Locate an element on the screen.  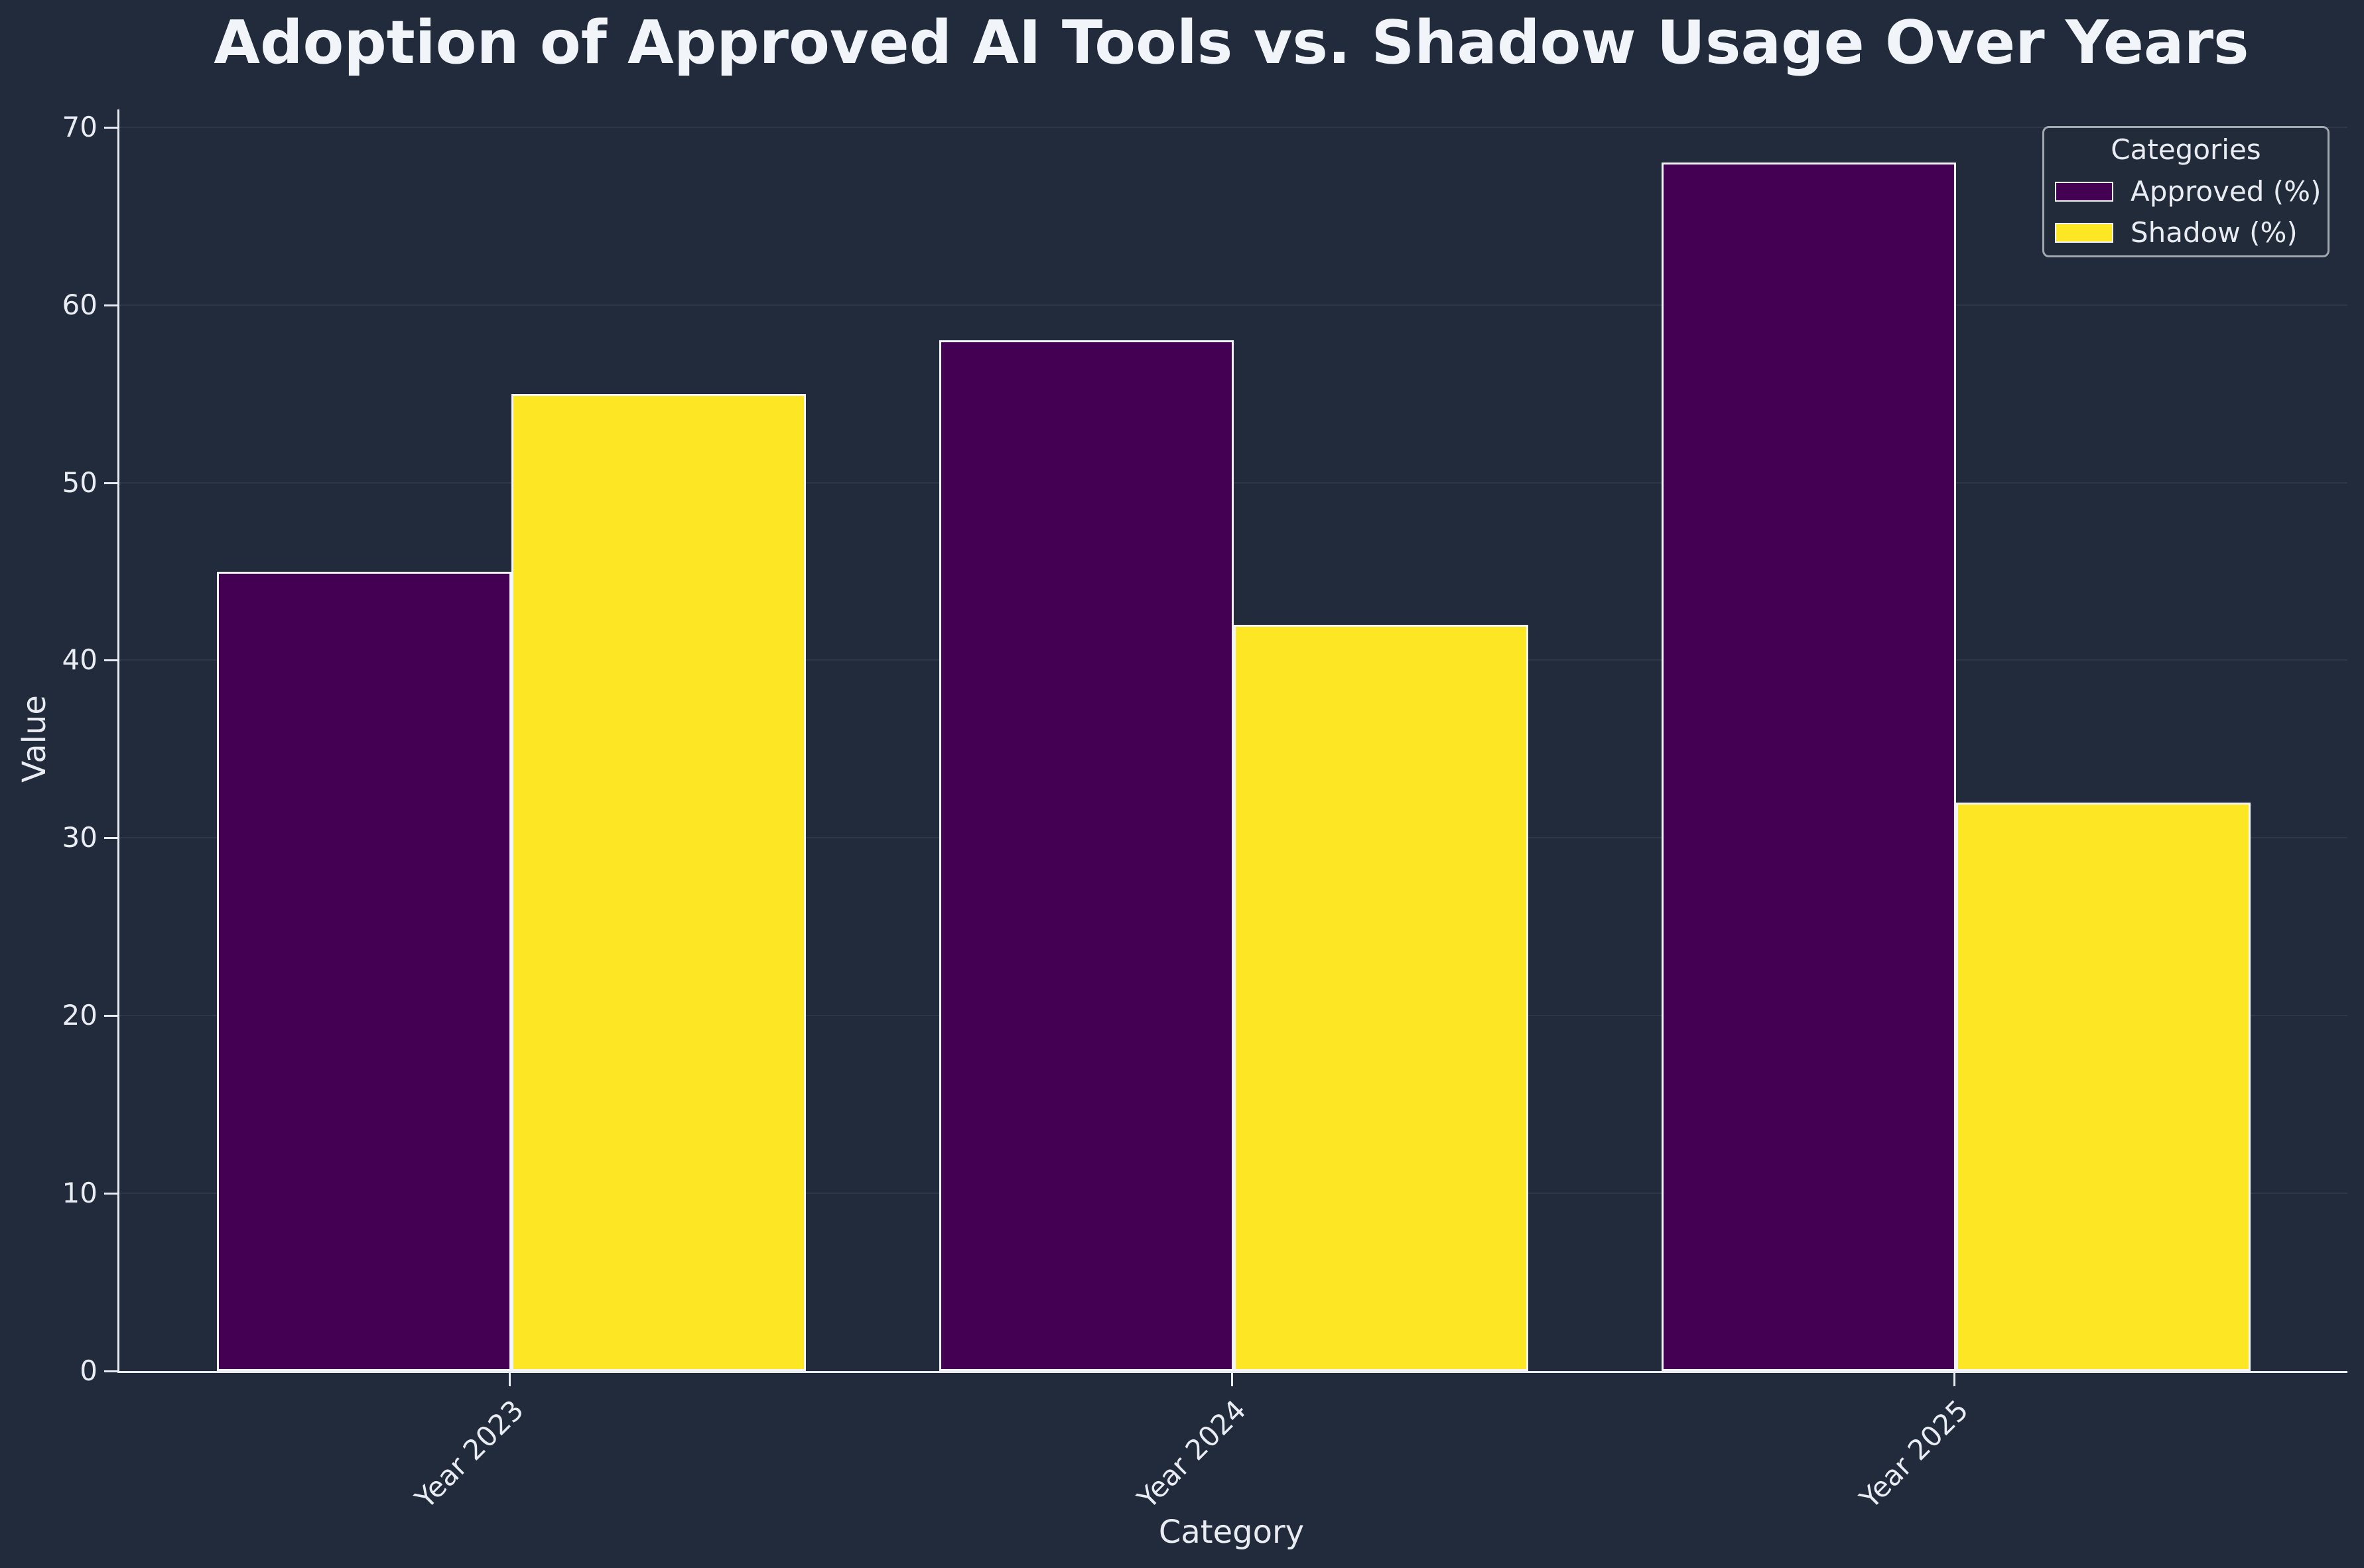
x-tick-label: Year 2024 is located at coordinates (1094, 1454).